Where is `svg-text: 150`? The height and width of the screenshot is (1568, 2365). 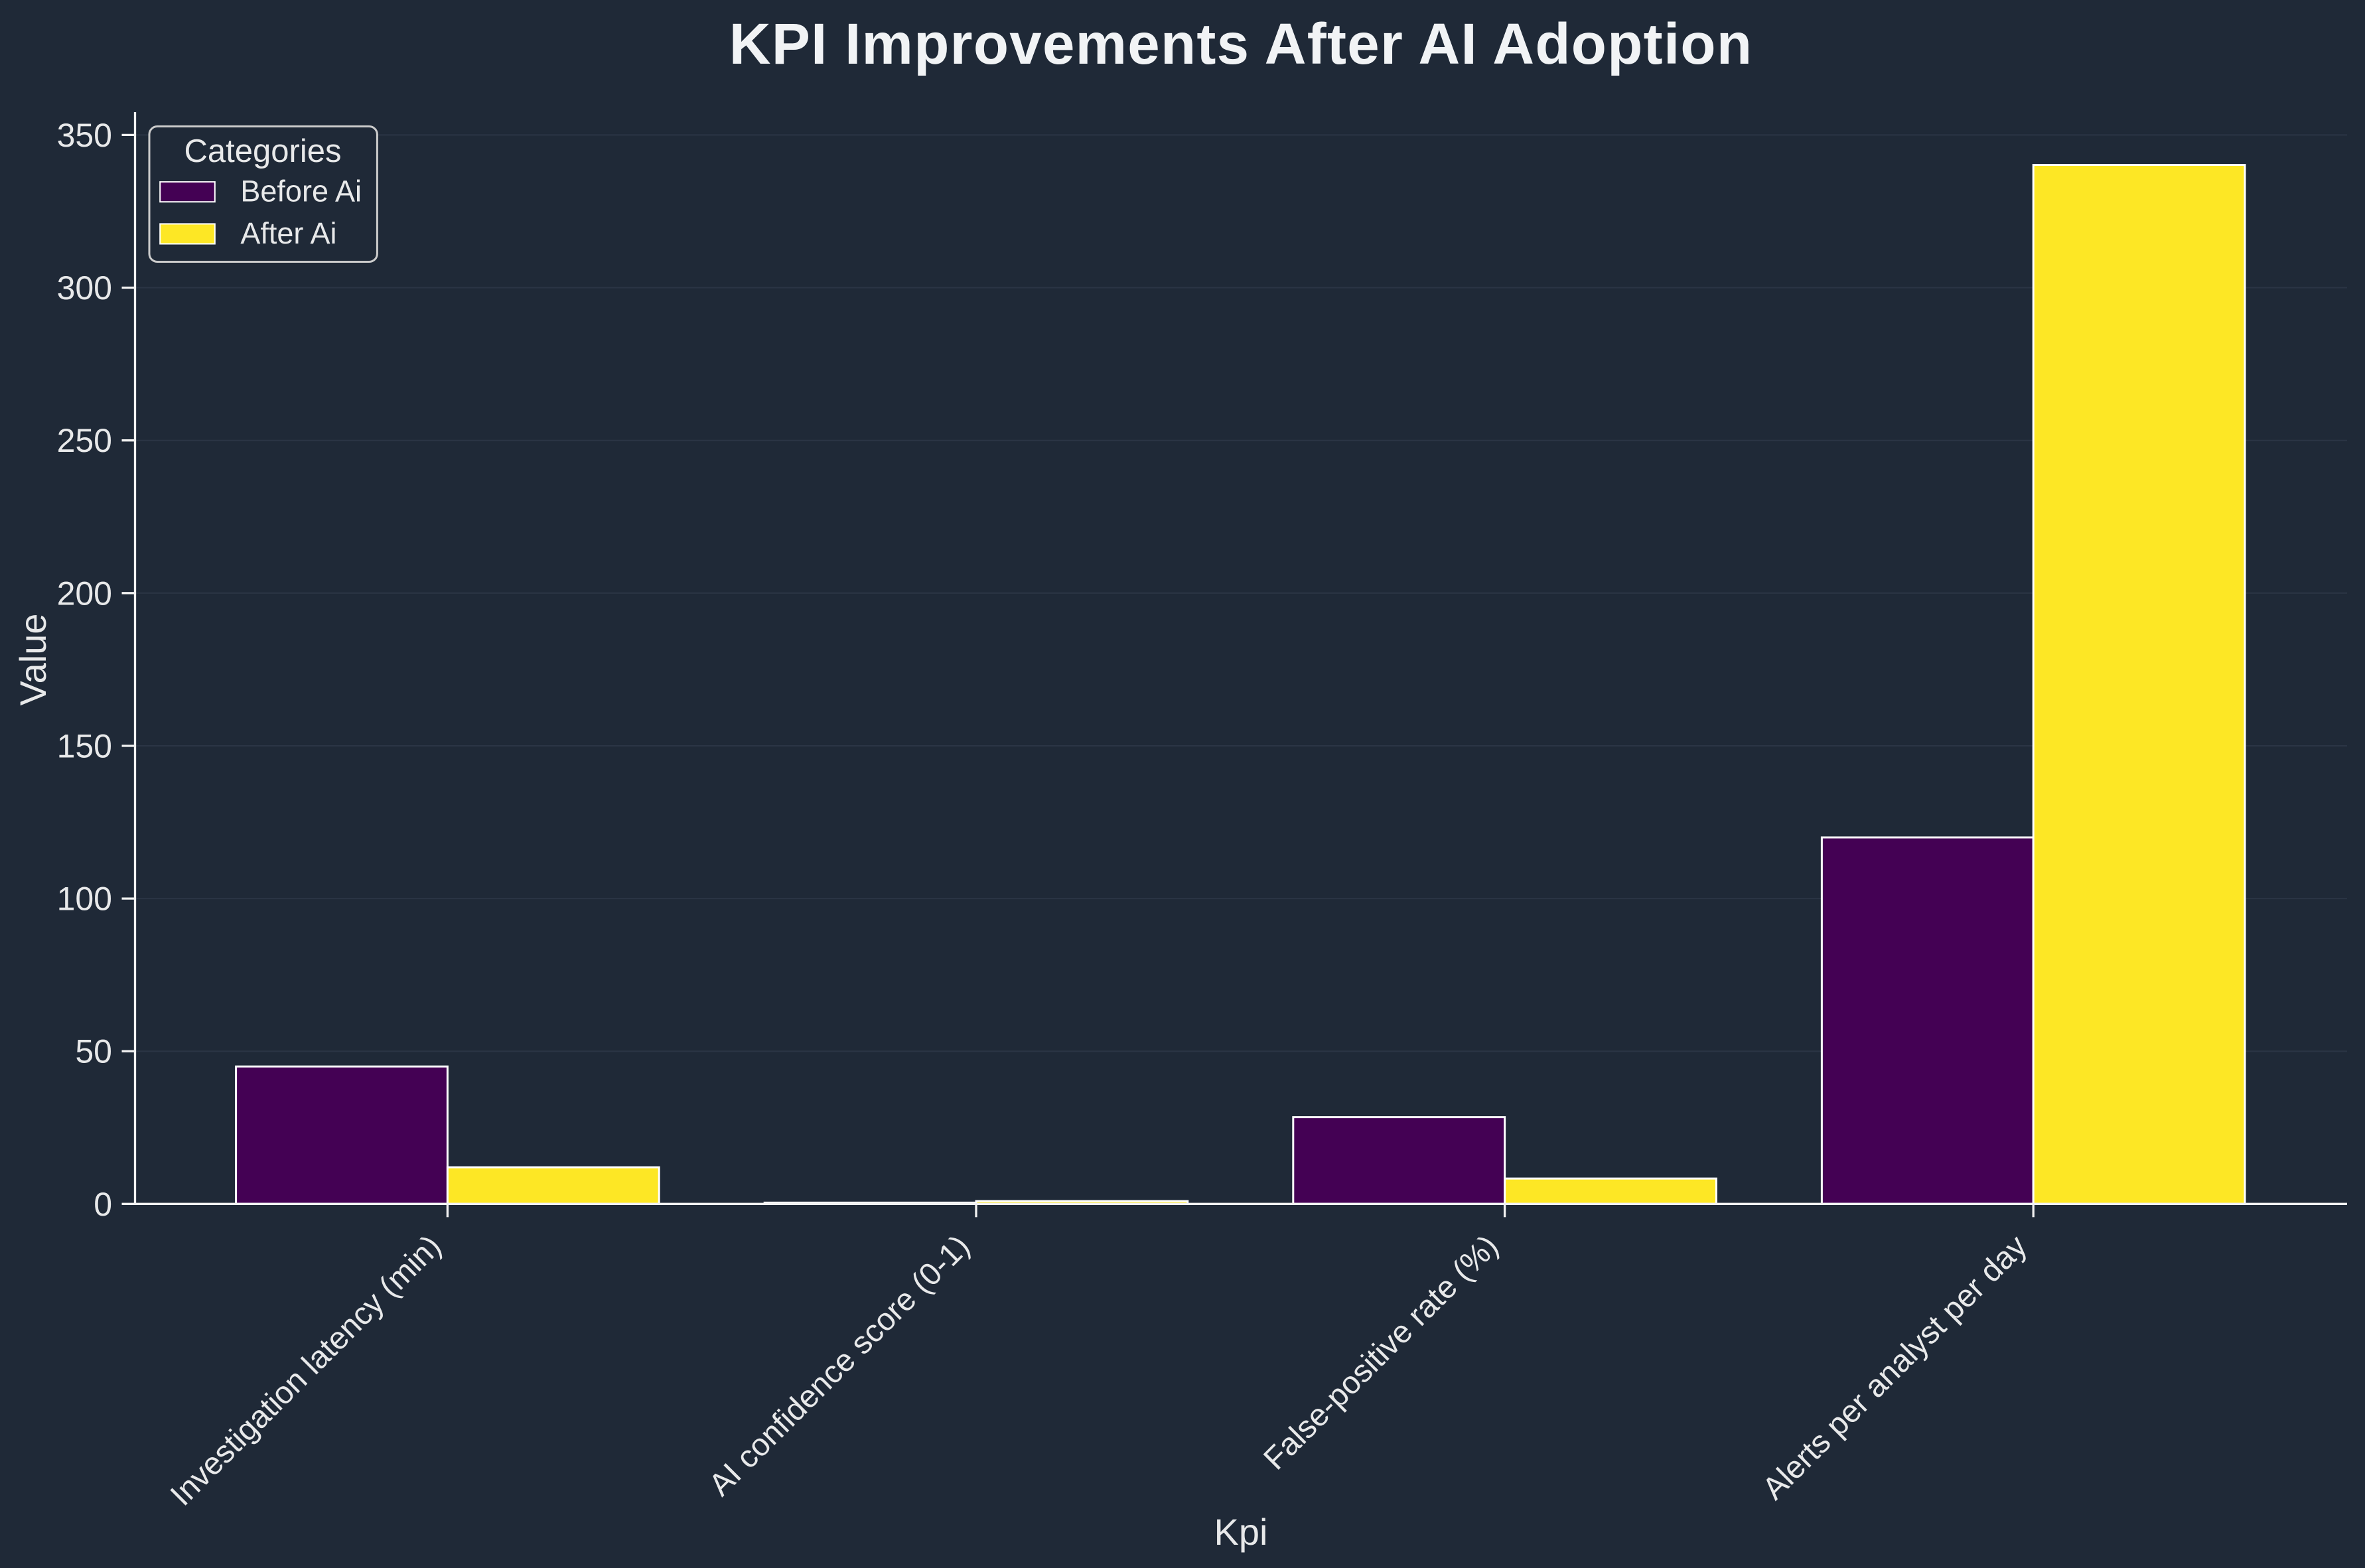
svg-text: 150 is located at coordinates (84, 746).